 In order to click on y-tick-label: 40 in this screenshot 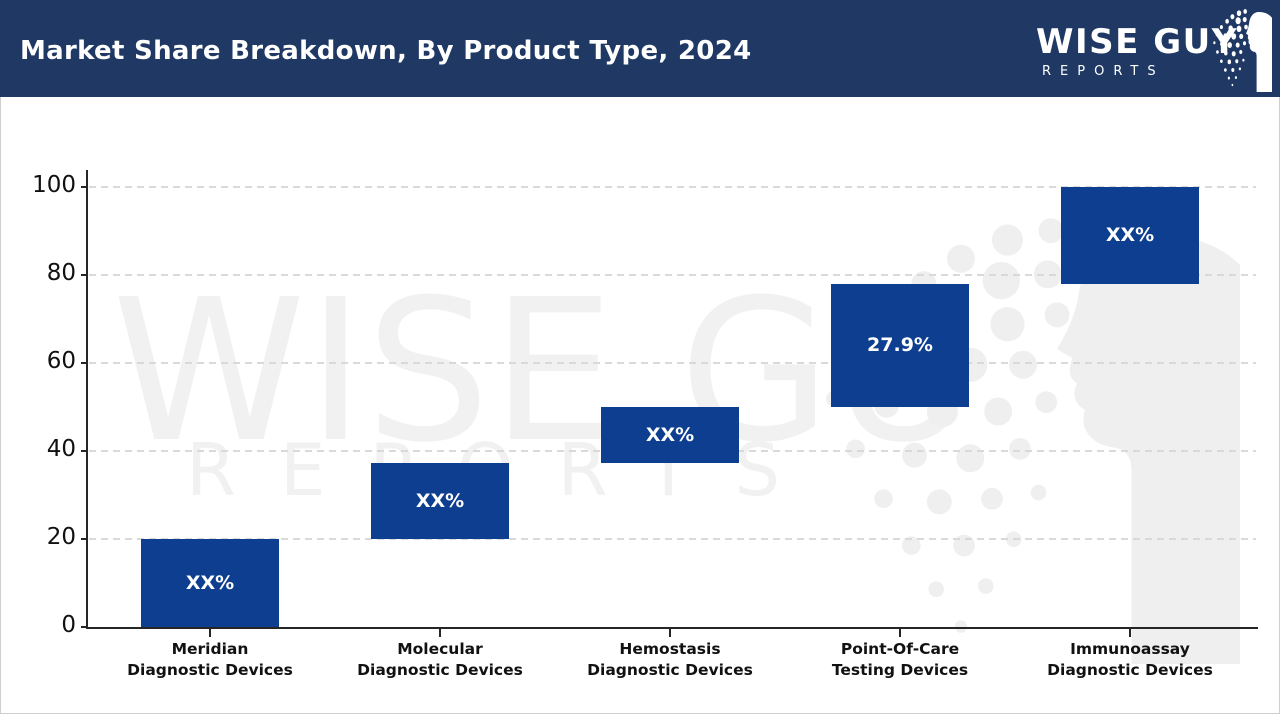, I will do `click(61, 449)`.